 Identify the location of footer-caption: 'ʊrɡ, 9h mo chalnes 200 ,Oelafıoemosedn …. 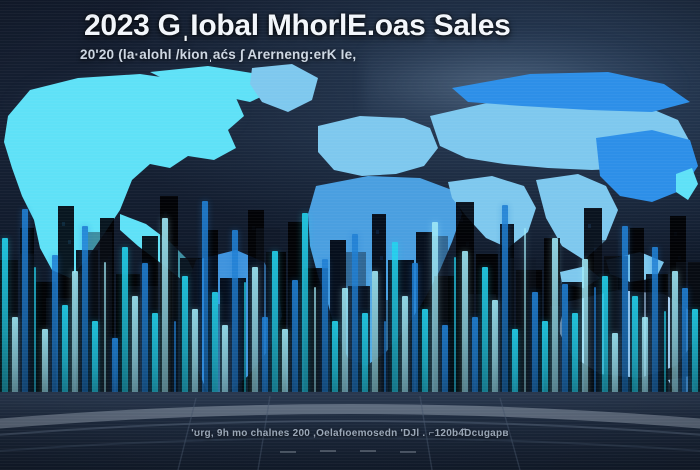
(350, 433).